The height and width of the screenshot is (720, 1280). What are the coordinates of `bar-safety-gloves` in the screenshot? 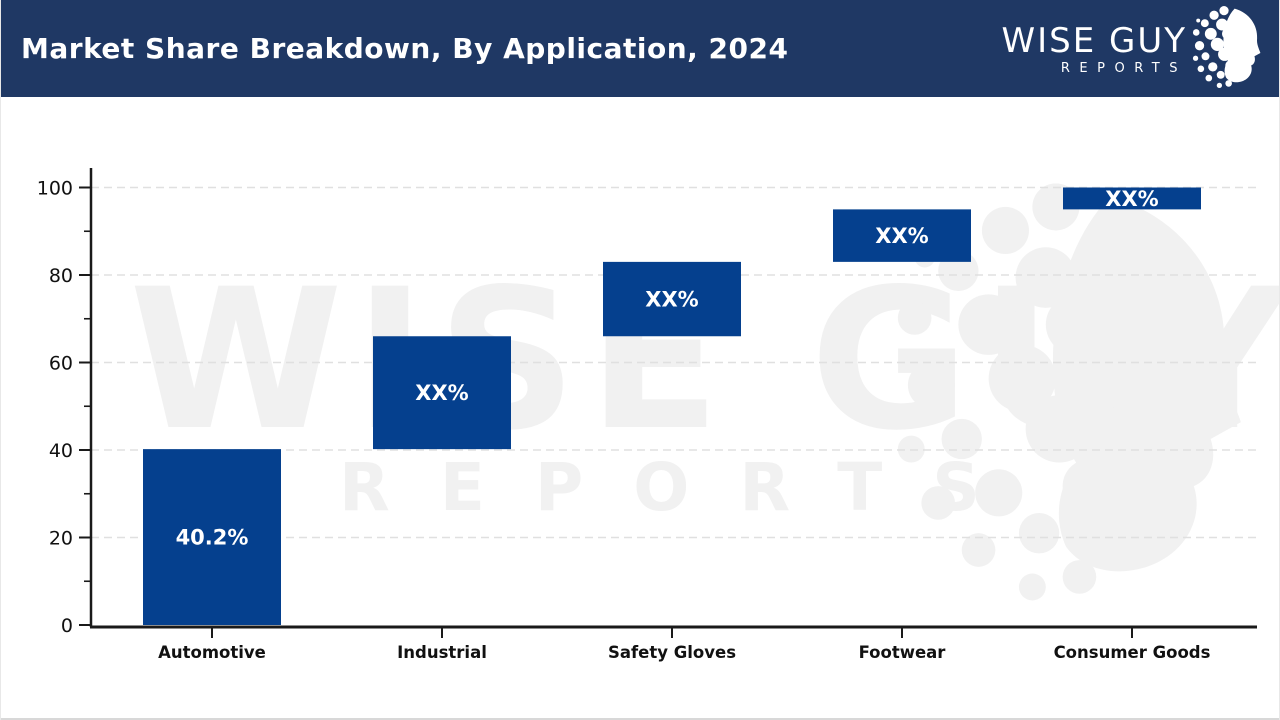 It's located at (672, 299).